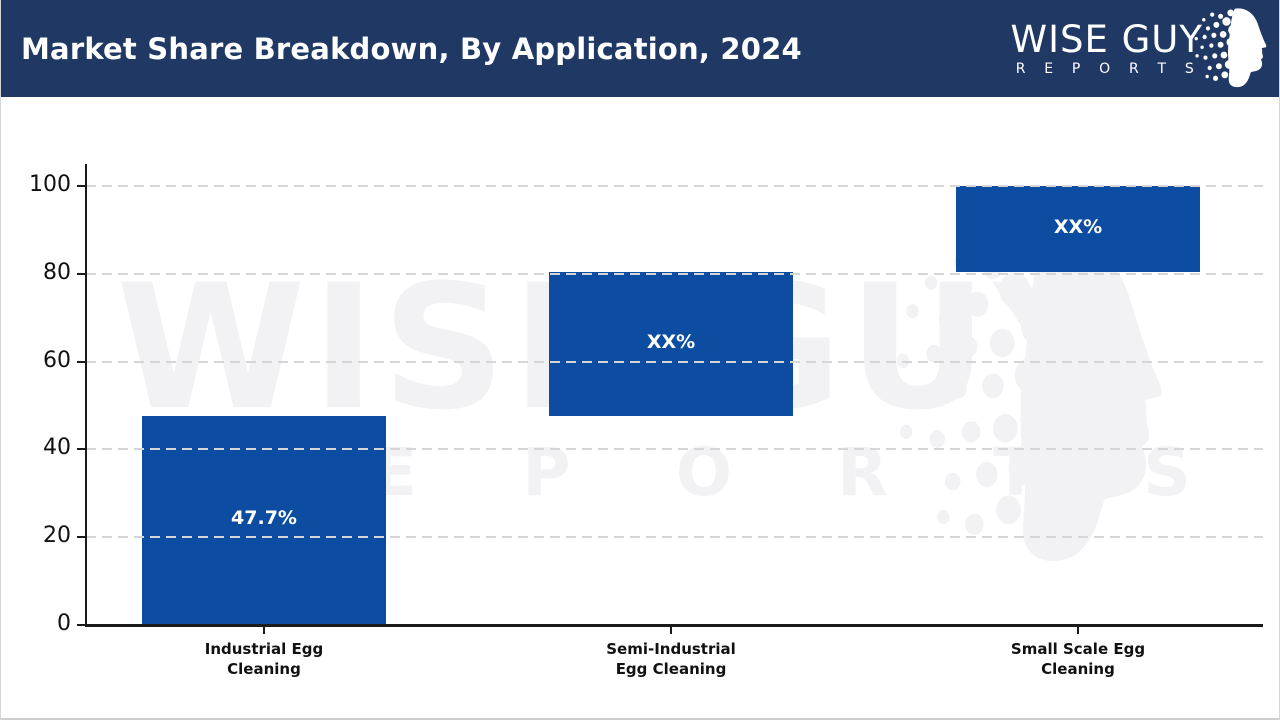 The height and width of the screenshot is (720, 1280). What do you see at coordinates (264, 659) in the screenshot?
I see `category-label: Industrial Egg Cleaning` at bounding box center [264, 659].